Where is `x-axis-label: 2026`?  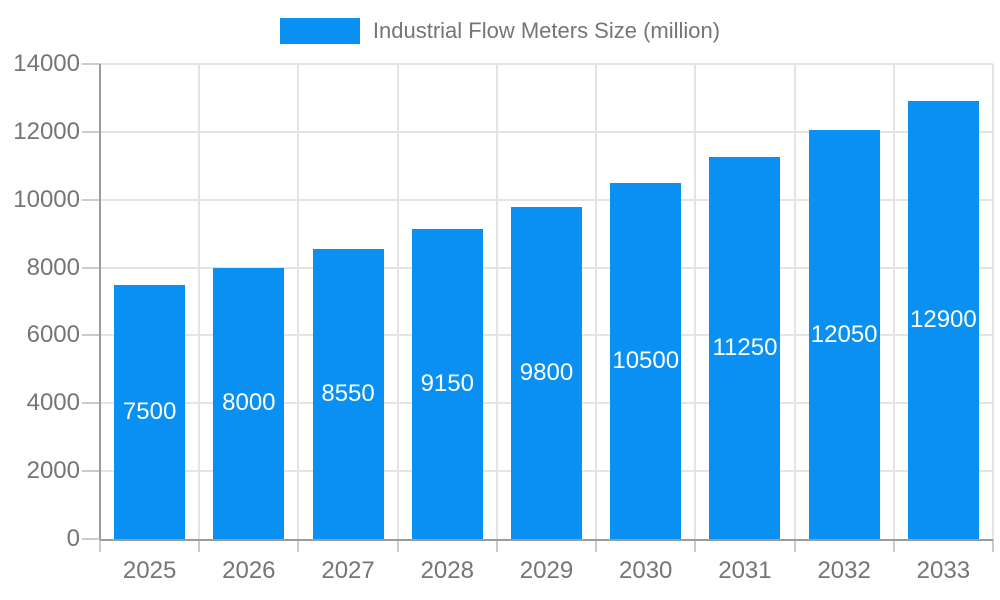 x-axis-label: 2026 is located at coordinates (249, 570).